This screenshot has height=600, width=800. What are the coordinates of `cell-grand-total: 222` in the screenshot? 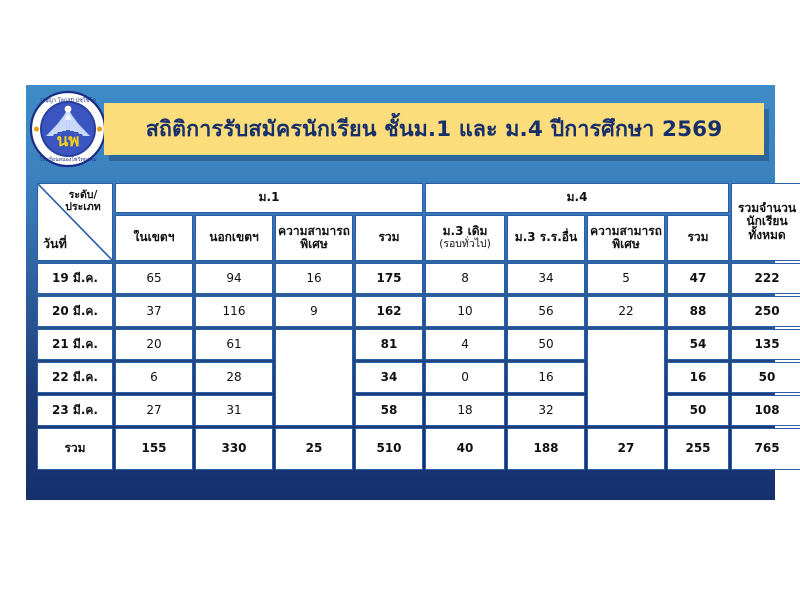 It's located at (765, 278).